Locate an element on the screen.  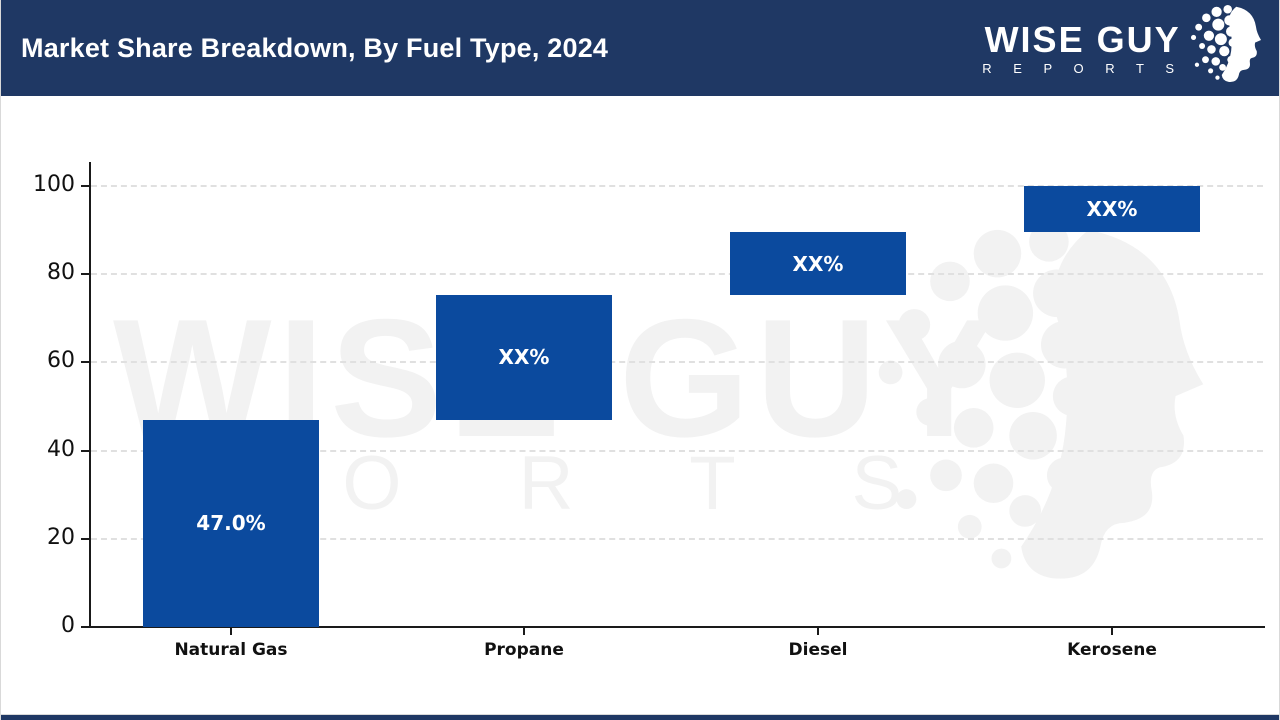
bar-natural-gas: 47.0% is located at coordinates (231, 523).